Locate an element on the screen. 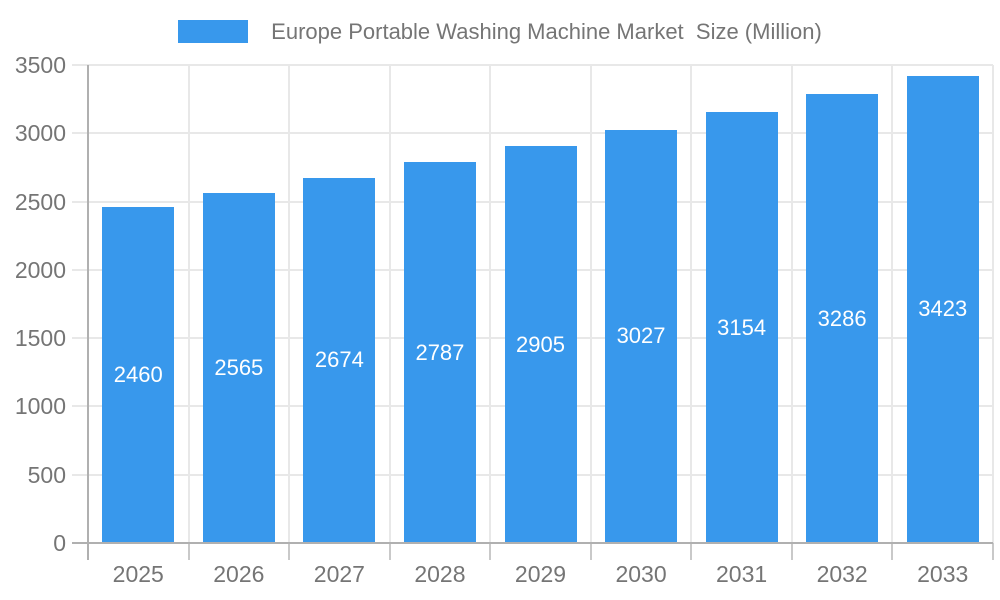  x-tick-label: 2032 is located at coordinates (842, 574).